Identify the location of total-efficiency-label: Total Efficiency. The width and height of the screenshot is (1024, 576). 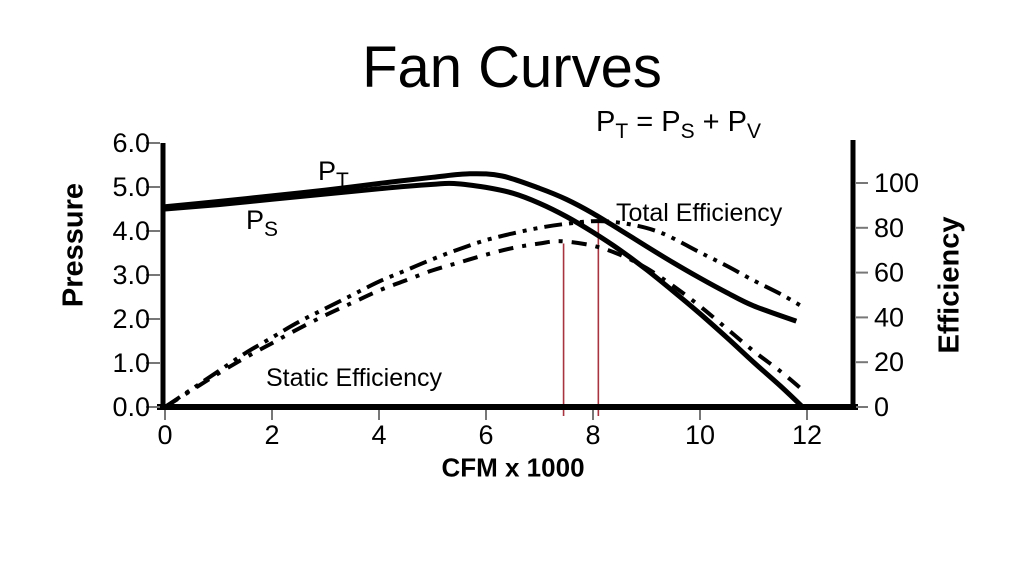
(699, 213).